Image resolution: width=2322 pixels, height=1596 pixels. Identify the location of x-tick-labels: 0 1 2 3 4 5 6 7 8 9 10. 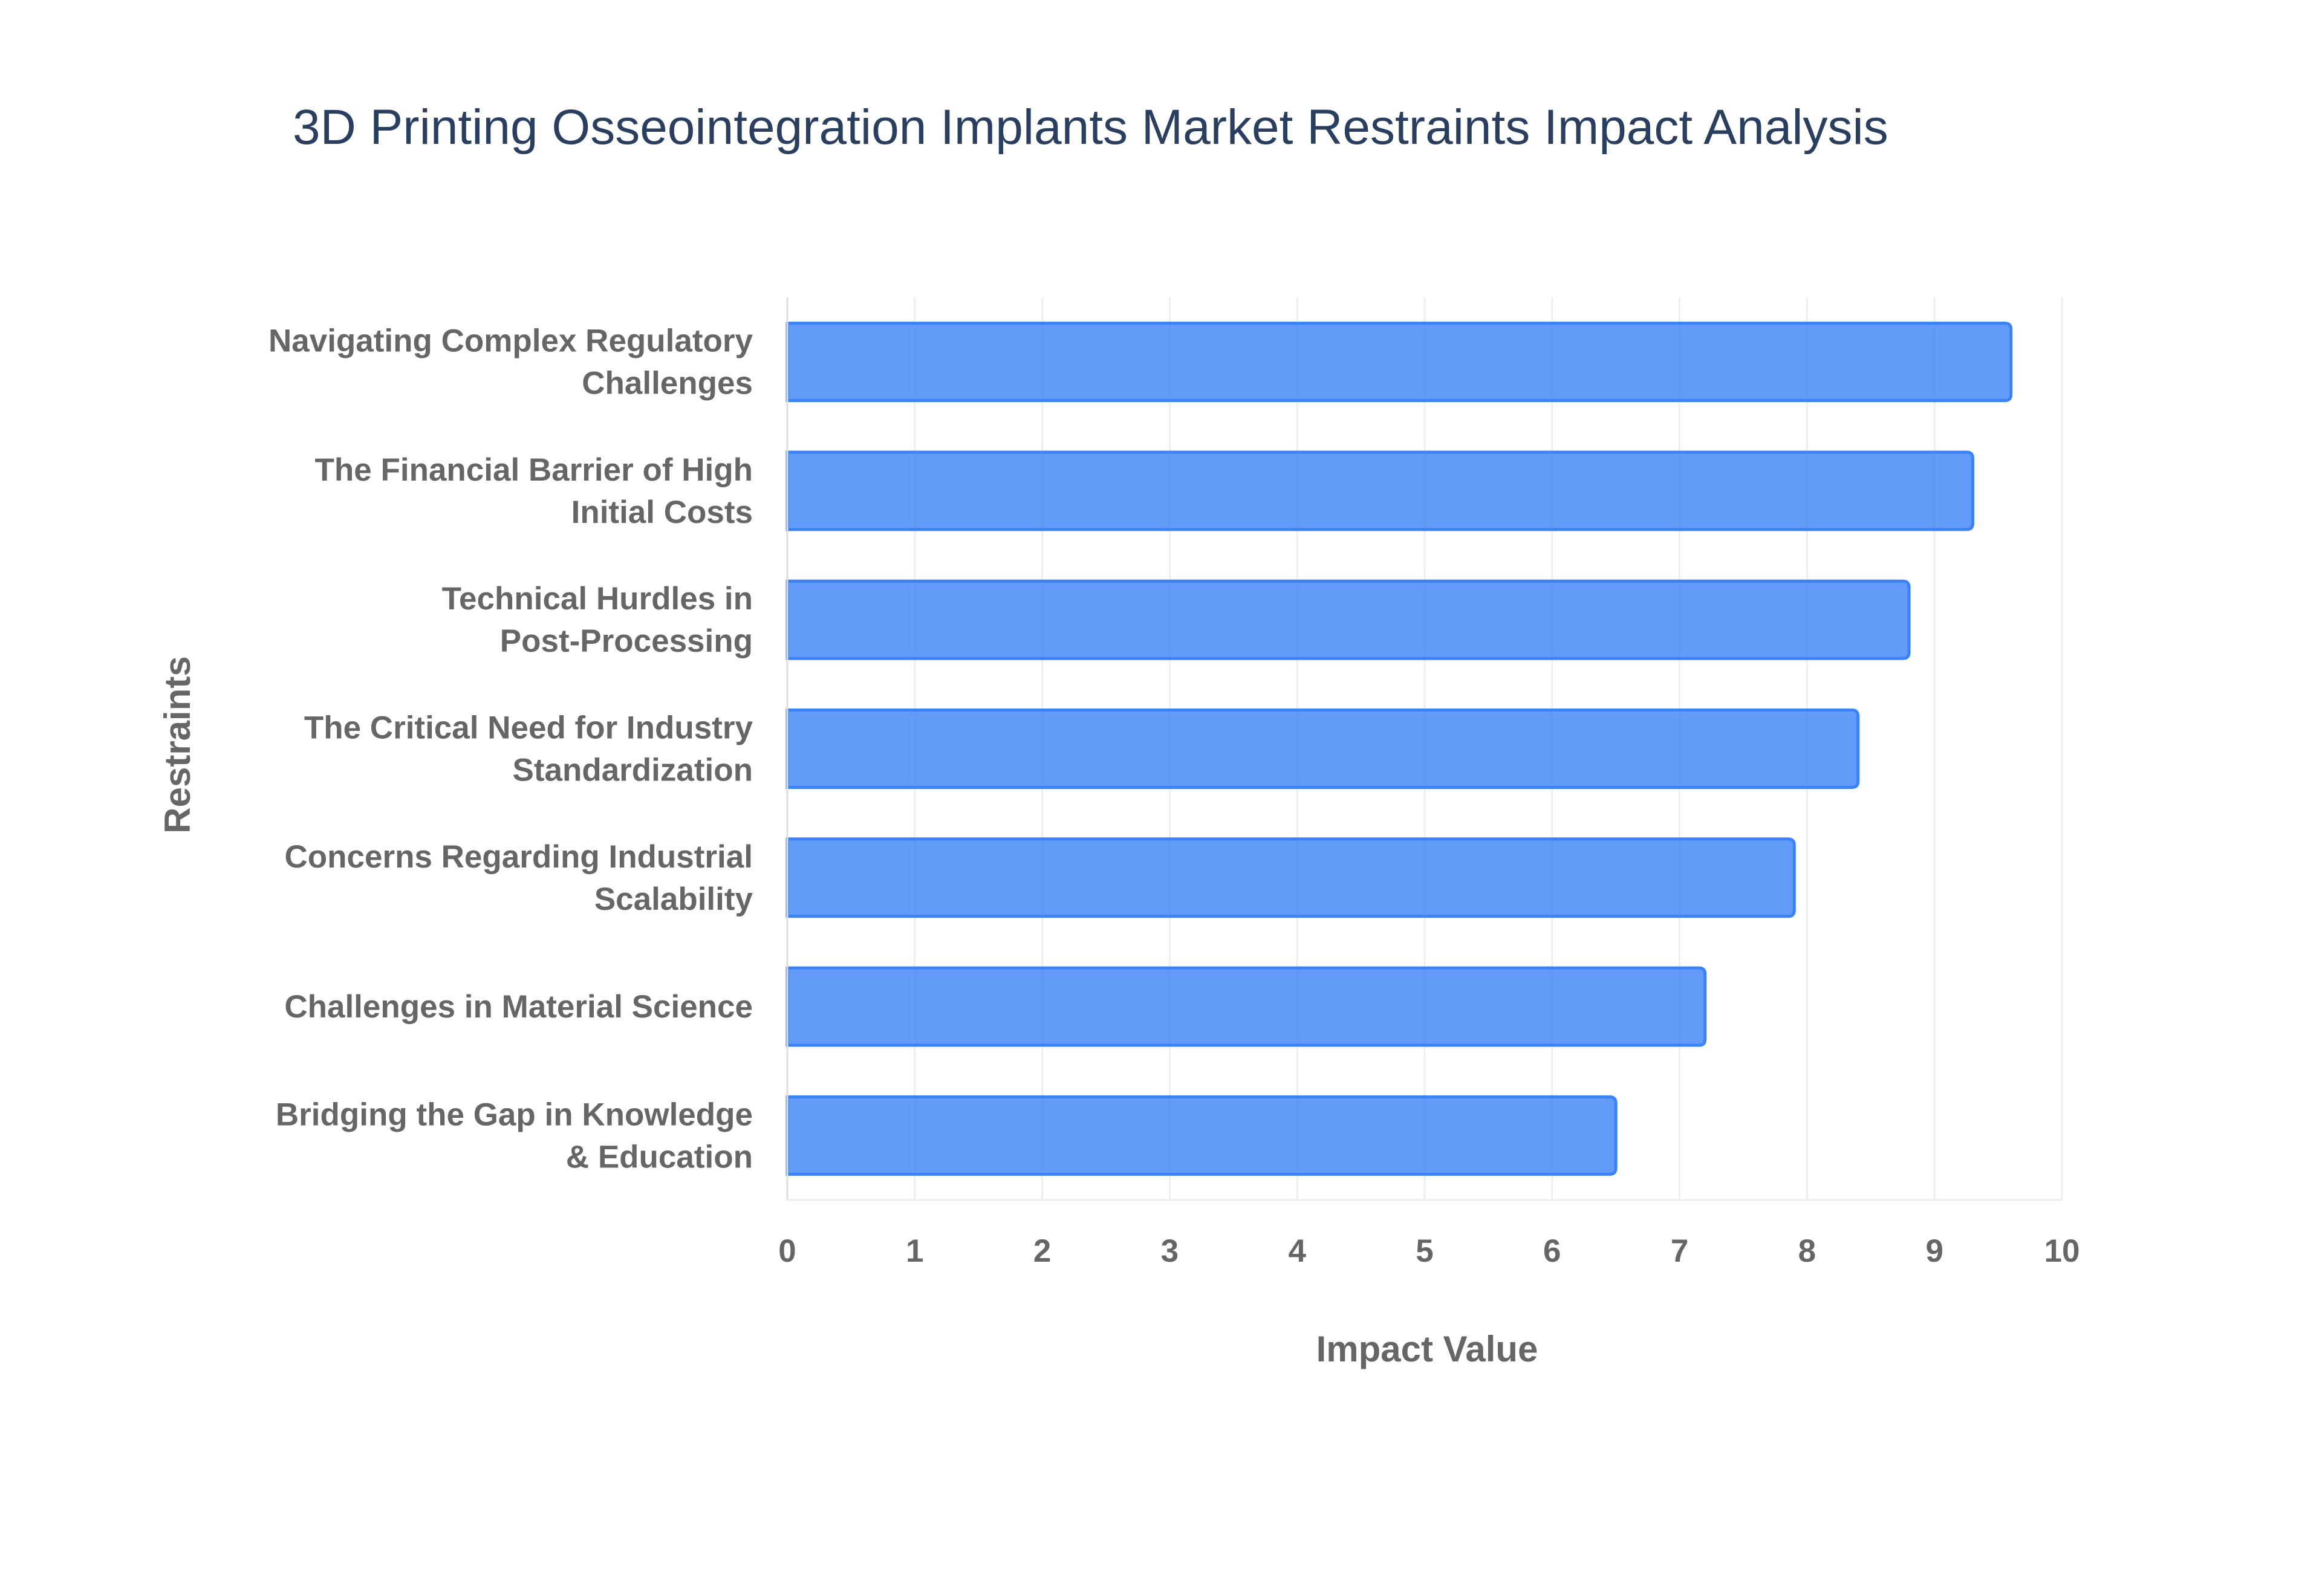
(1429, 1251).